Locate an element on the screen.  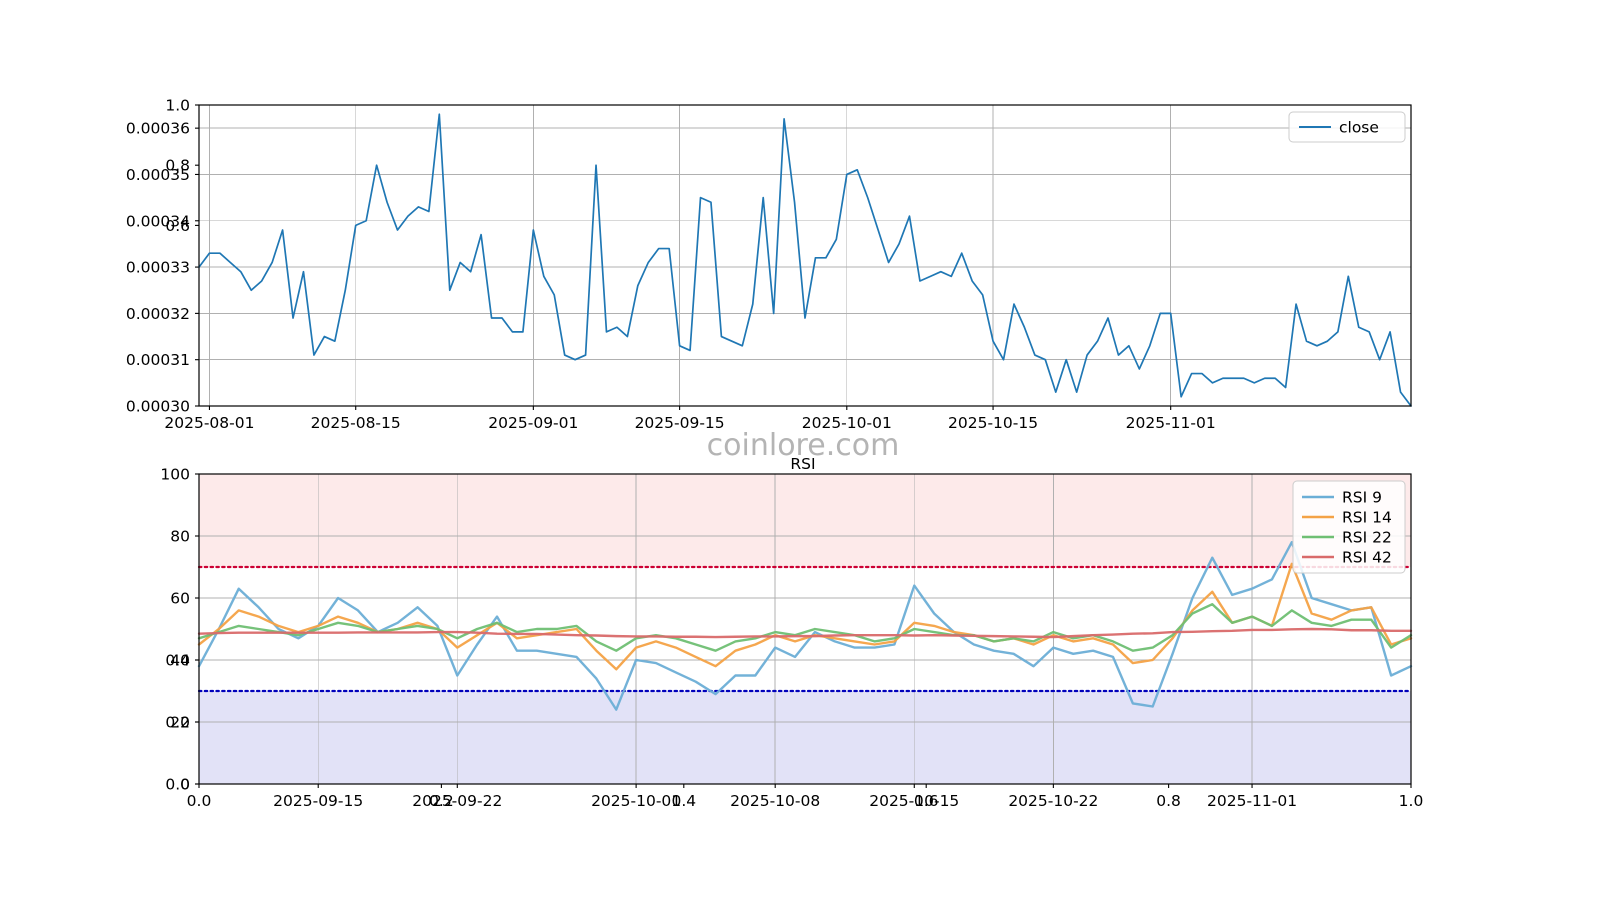
rsi-secondary-x-tick-label: 0.2 is located at coordinates (441, 801).